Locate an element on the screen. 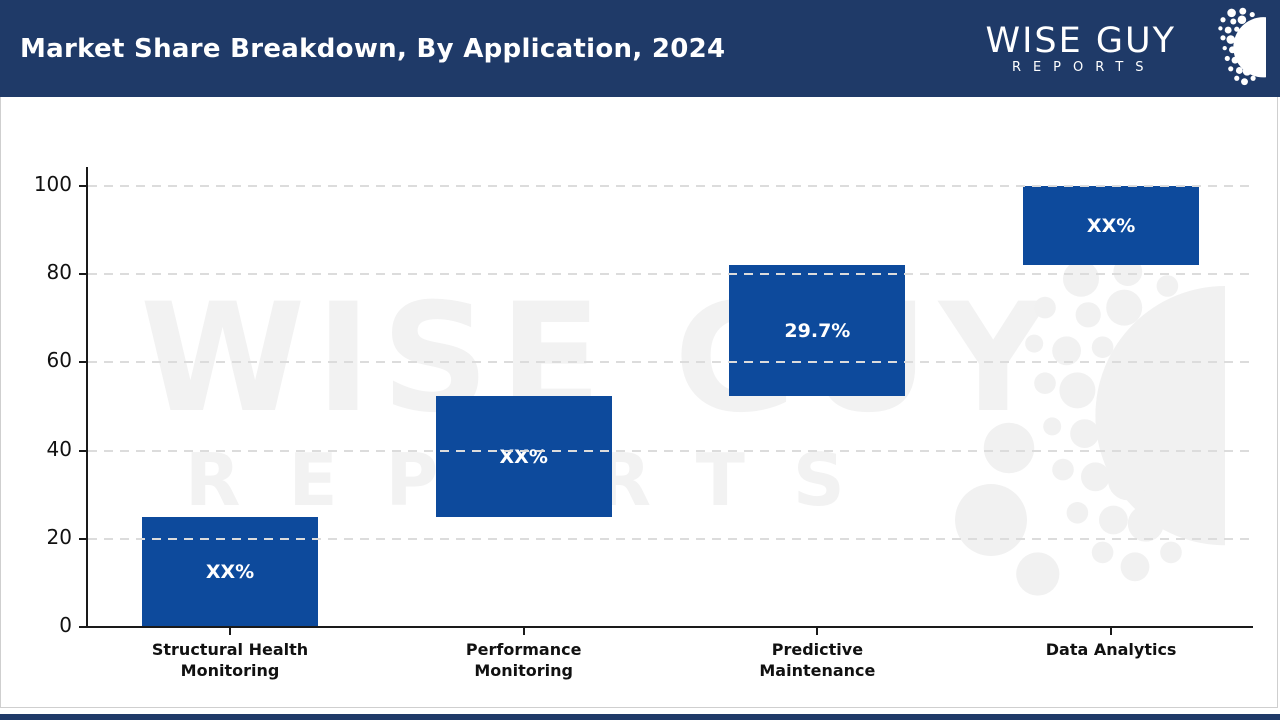 The width and height of the screenshot is (1280, 720). brand-face-icon is located at coordinates (1242, 46).